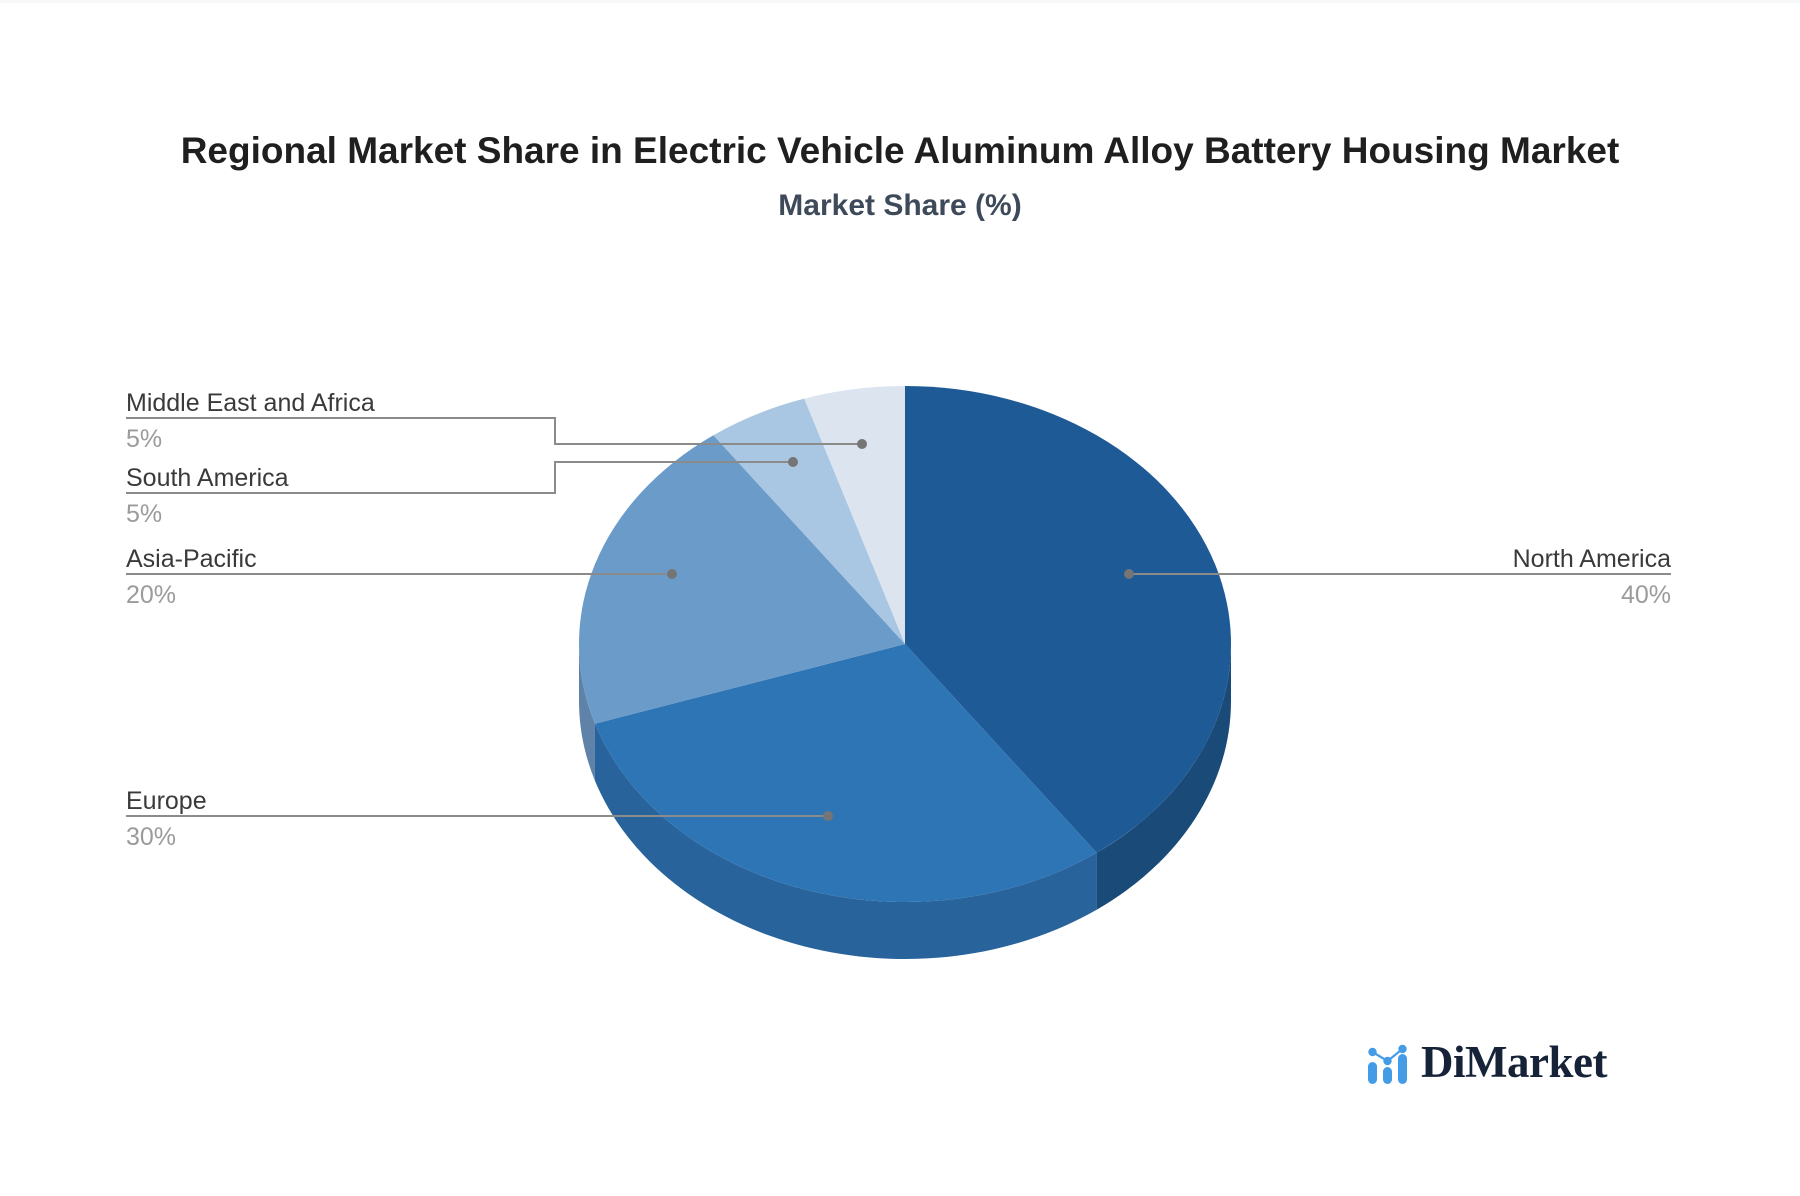 The width and height of the screenshot is (1800, 1196). I want to click on callout-label-south-america: South America, so click(207, 478).